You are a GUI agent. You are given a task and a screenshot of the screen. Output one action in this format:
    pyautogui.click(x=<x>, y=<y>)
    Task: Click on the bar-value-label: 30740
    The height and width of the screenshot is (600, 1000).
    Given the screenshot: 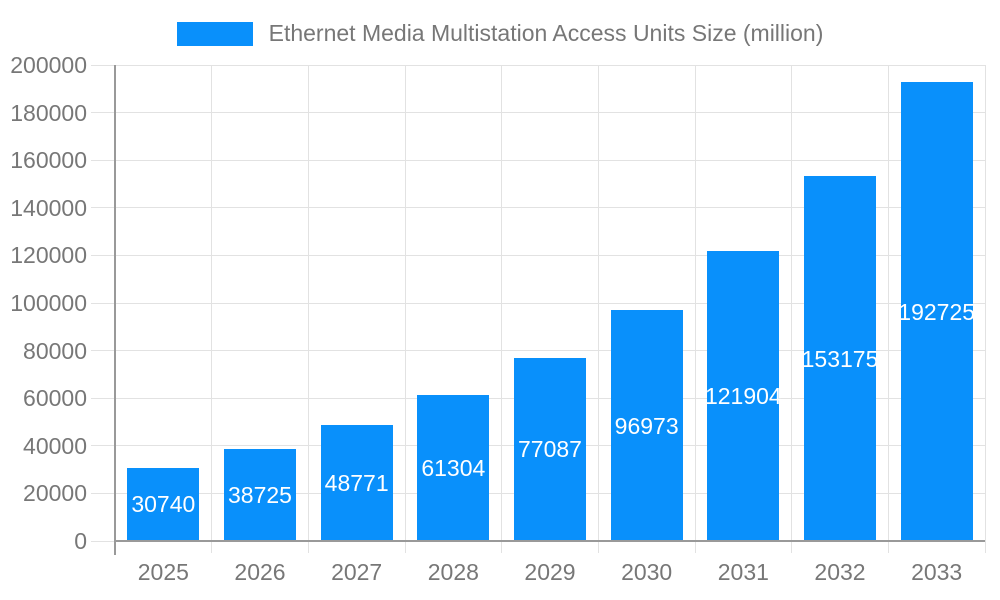 What is the action you would take?
    pyautogui.click(x=163, y=504)
    